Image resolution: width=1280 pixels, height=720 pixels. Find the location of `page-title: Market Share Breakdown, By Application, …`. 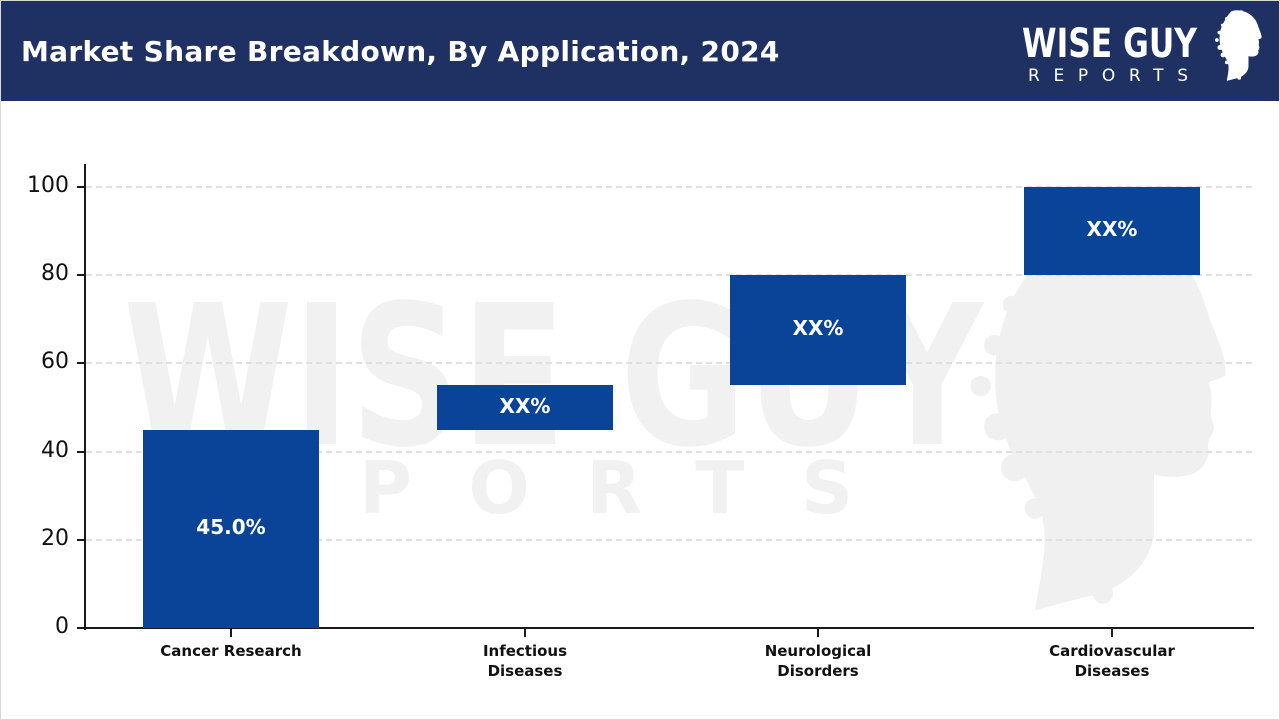

page-title: Market Share Breakdown, By Application, … is located at coordinates (400, 51).